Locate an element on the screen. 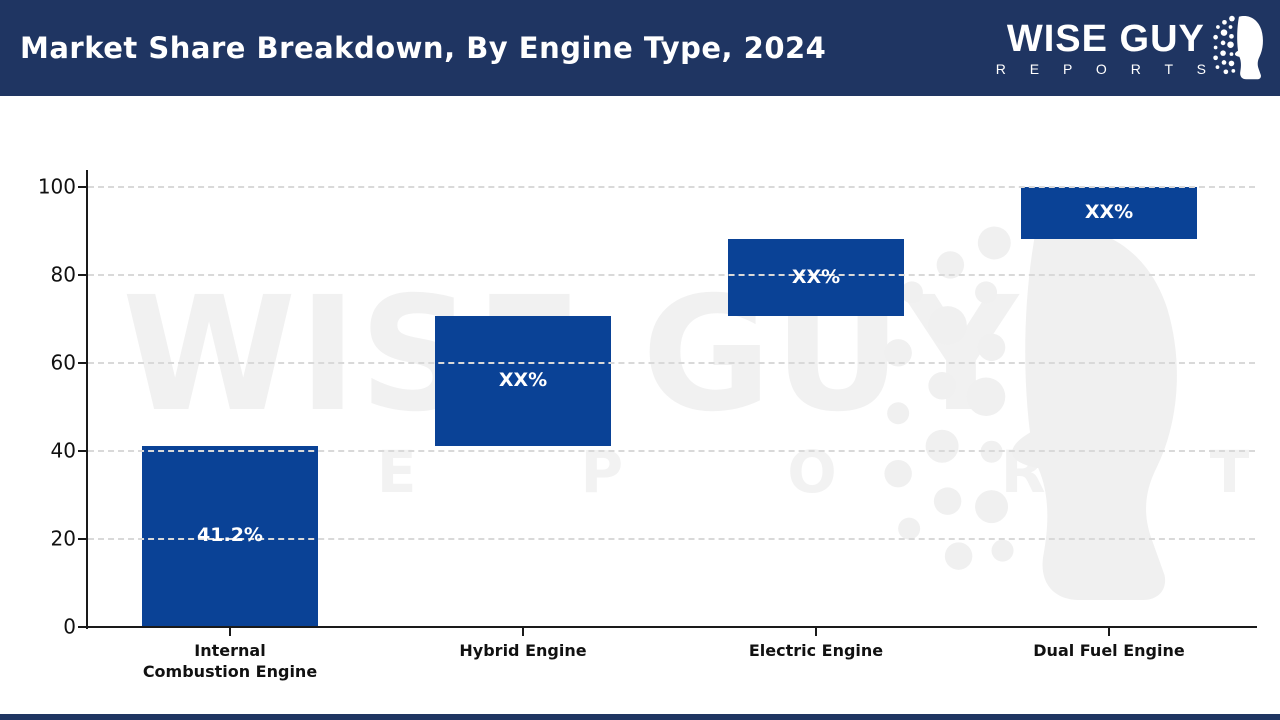  y-tick-label-40: 40 is located at coordinates (63, 450).